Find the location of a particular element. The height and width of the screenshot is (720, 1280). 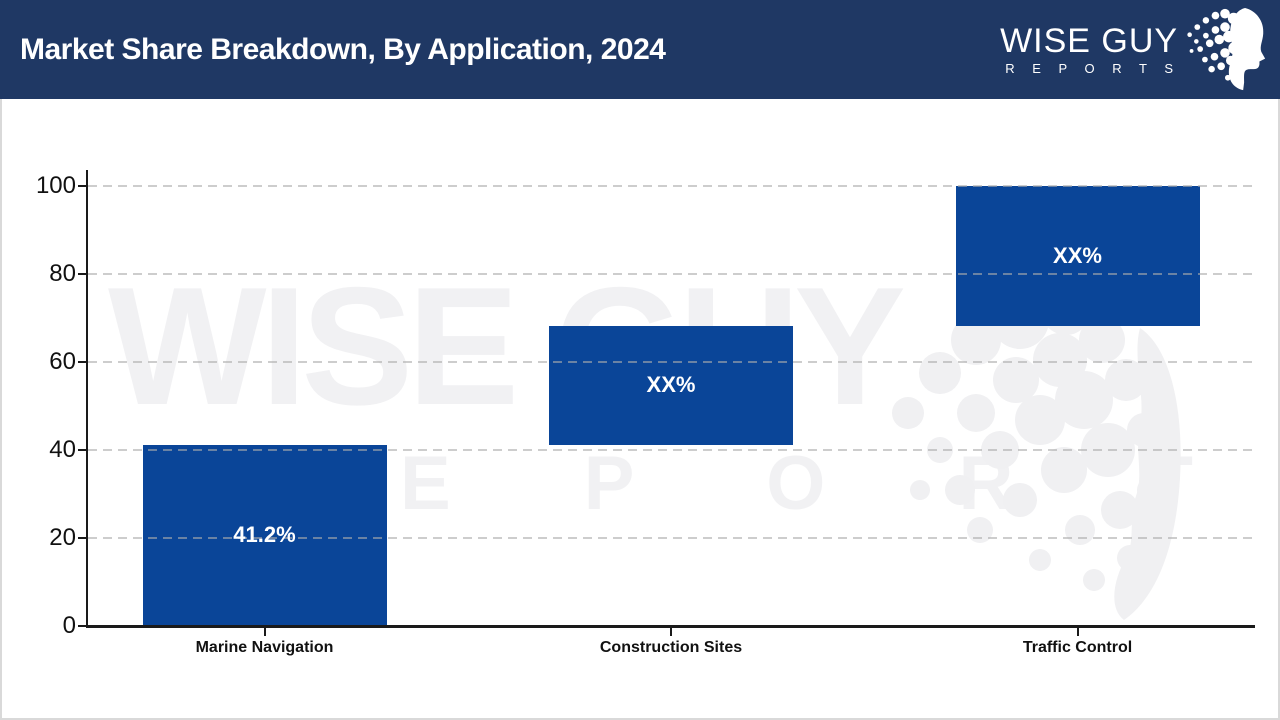

y-axis-tick-label: 60 is located at coordinates (62, 361).